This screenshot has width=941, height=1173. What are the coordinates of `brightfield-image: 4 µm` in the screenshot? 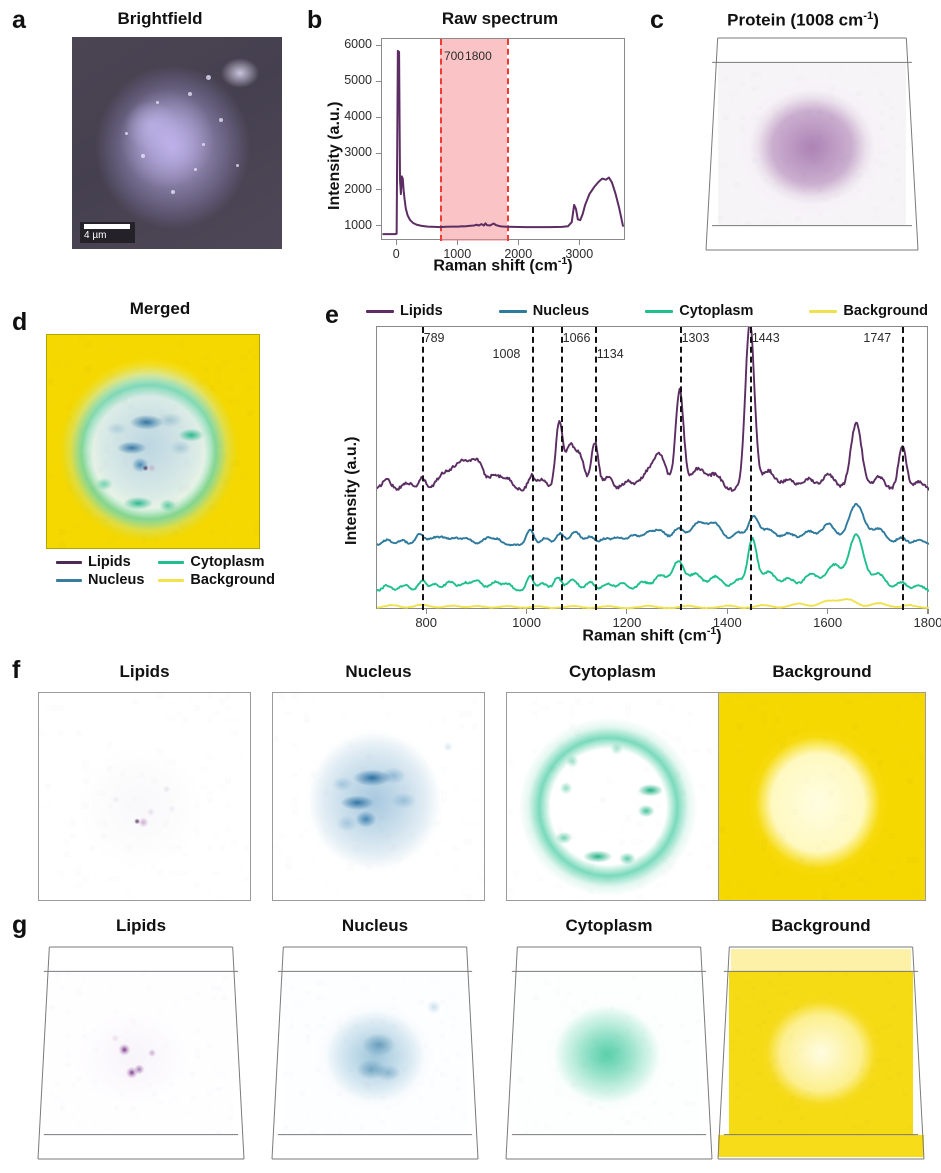 It's located at (177, 143).